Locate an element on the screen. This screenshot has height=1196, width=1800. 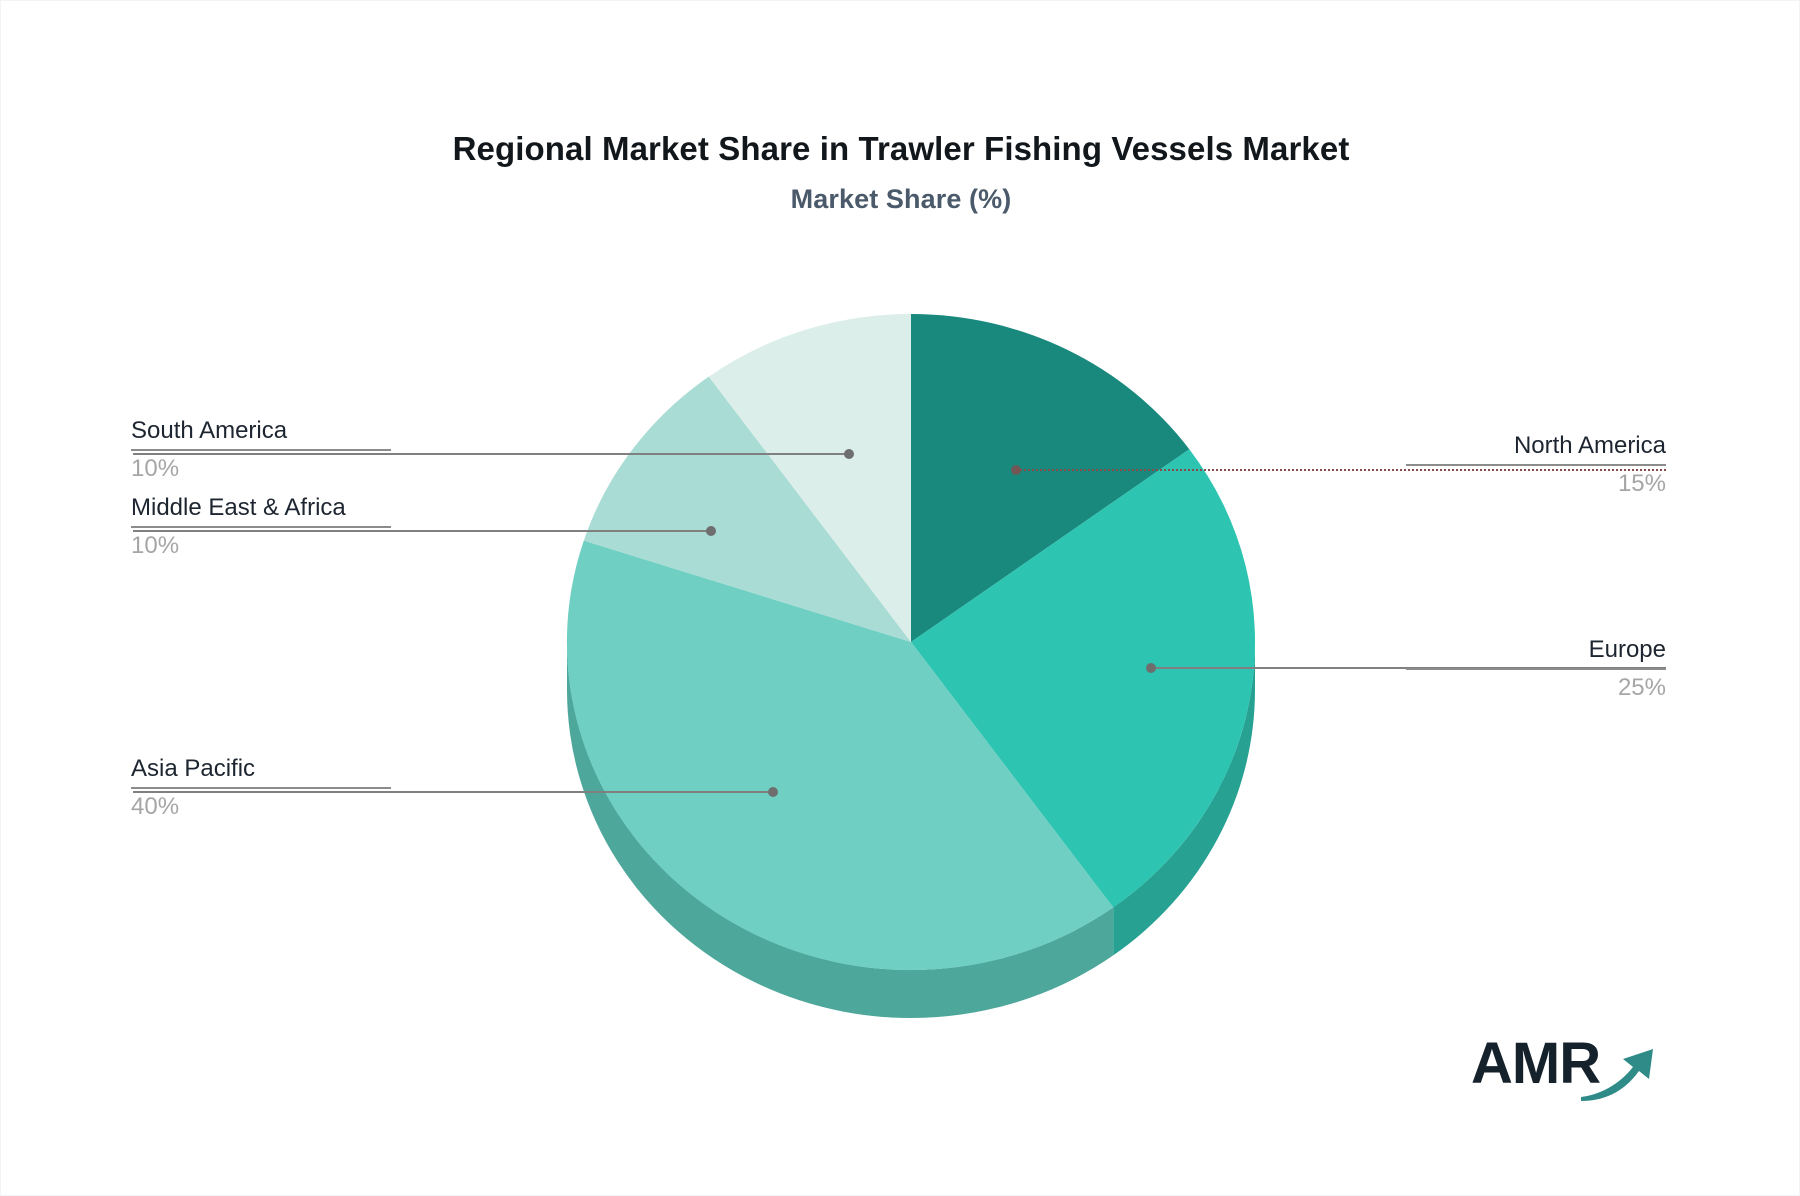
callout-value-south-america: 10% is located at coordinates (155, 469).